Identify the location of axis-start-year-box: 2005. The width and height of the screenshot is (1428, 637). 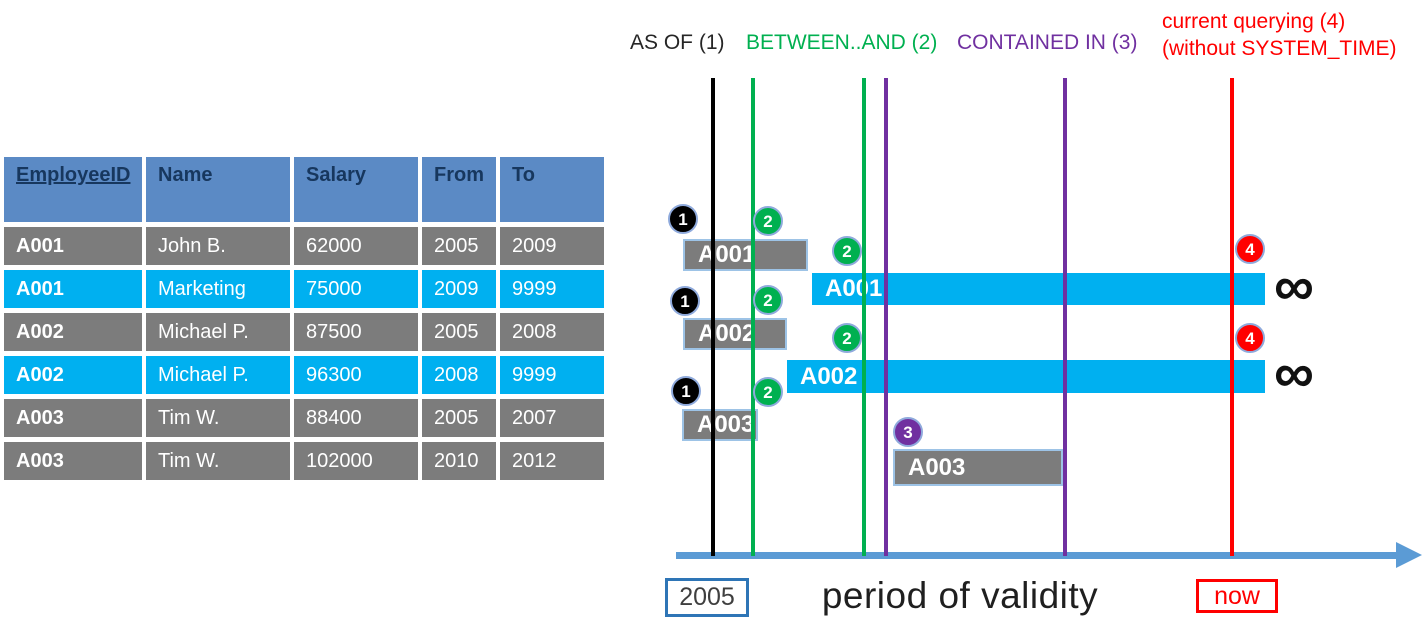
(707, 597).